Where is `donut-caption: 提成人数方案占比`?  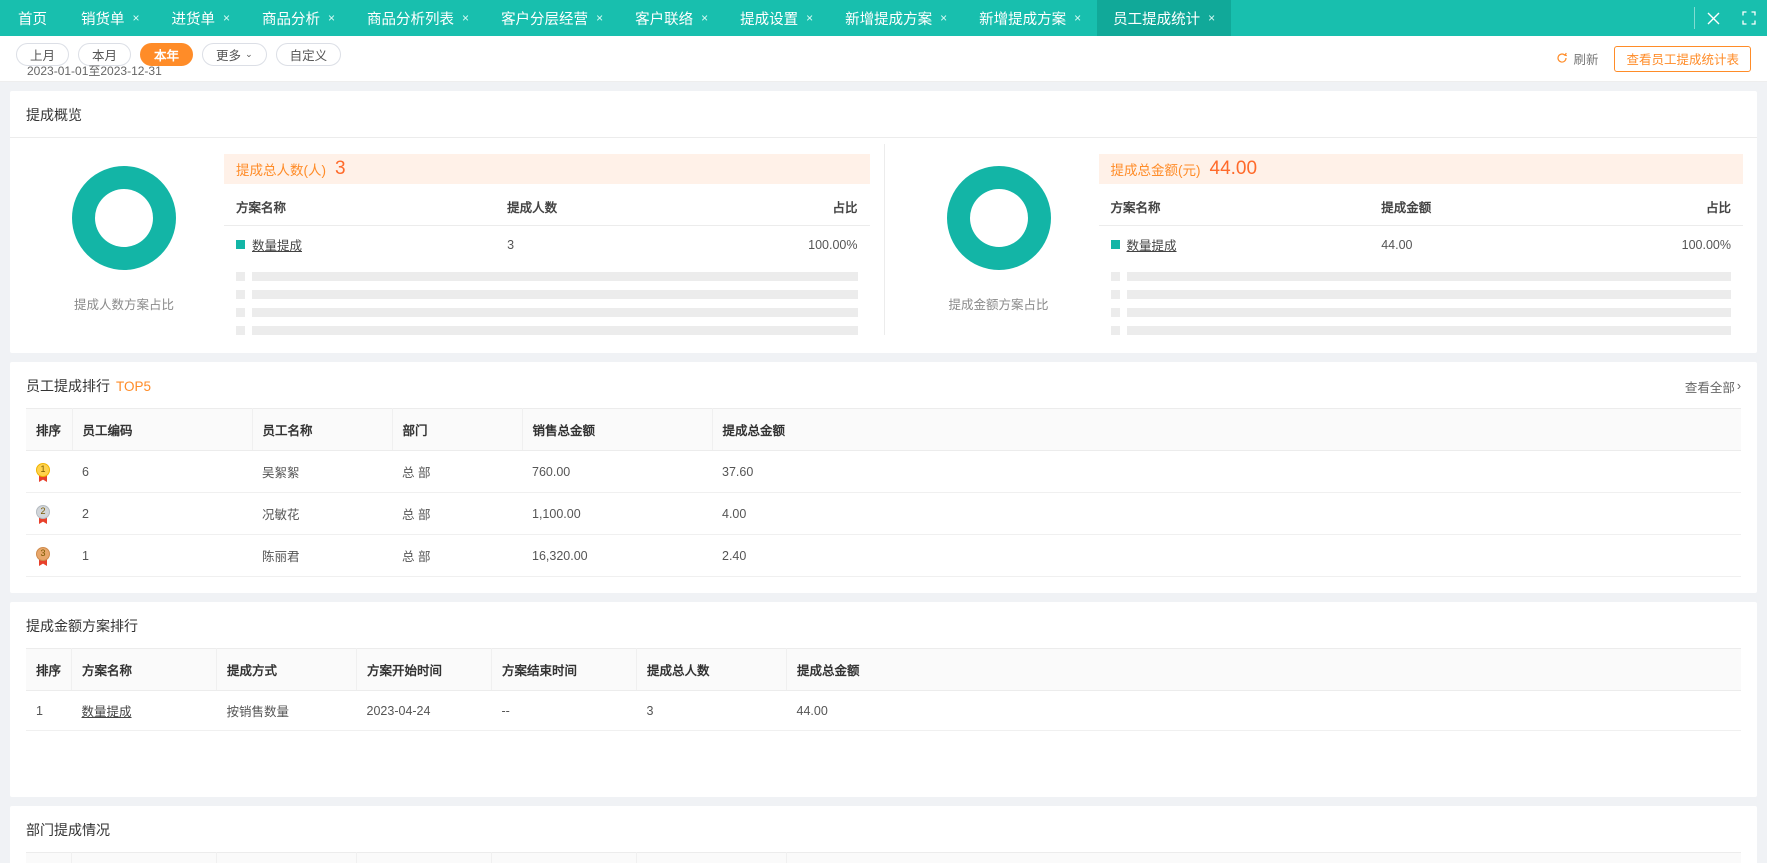
donut-caption: 提成人数方案占比 is located at coordinates (123, 305).